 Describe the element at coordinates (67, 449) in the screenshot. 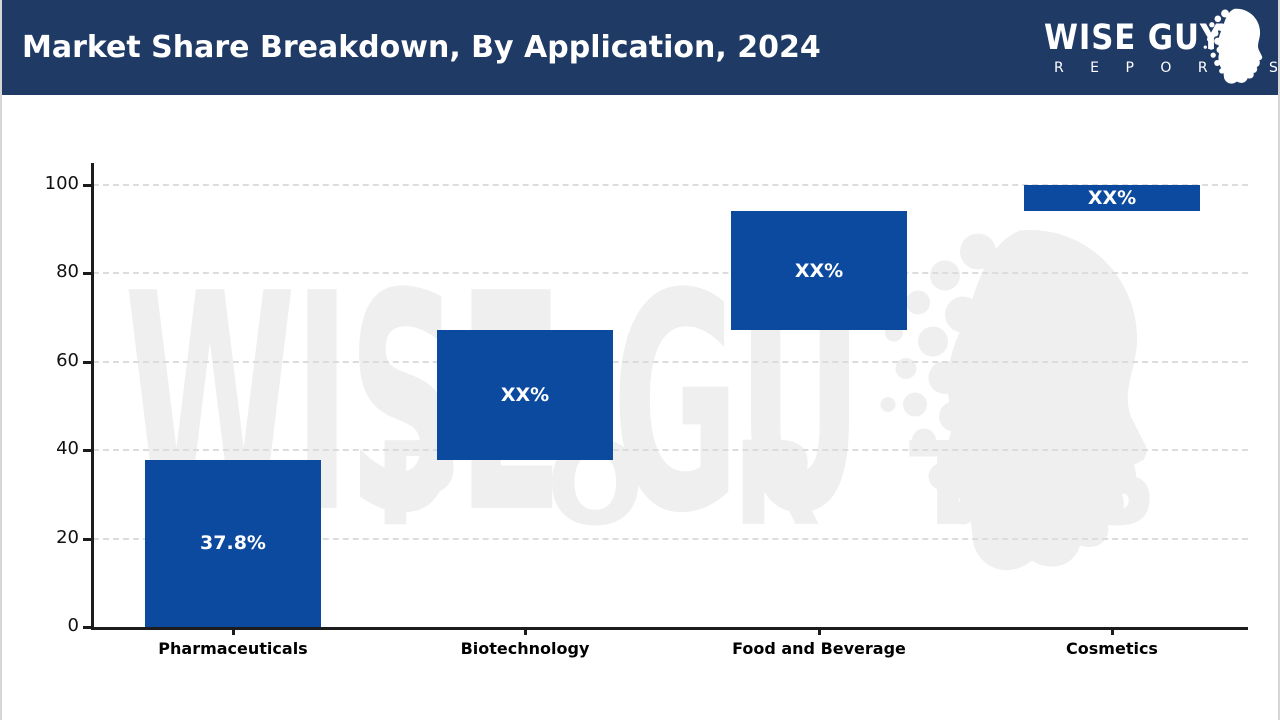

I see `y-tick-label: 40` at that location.